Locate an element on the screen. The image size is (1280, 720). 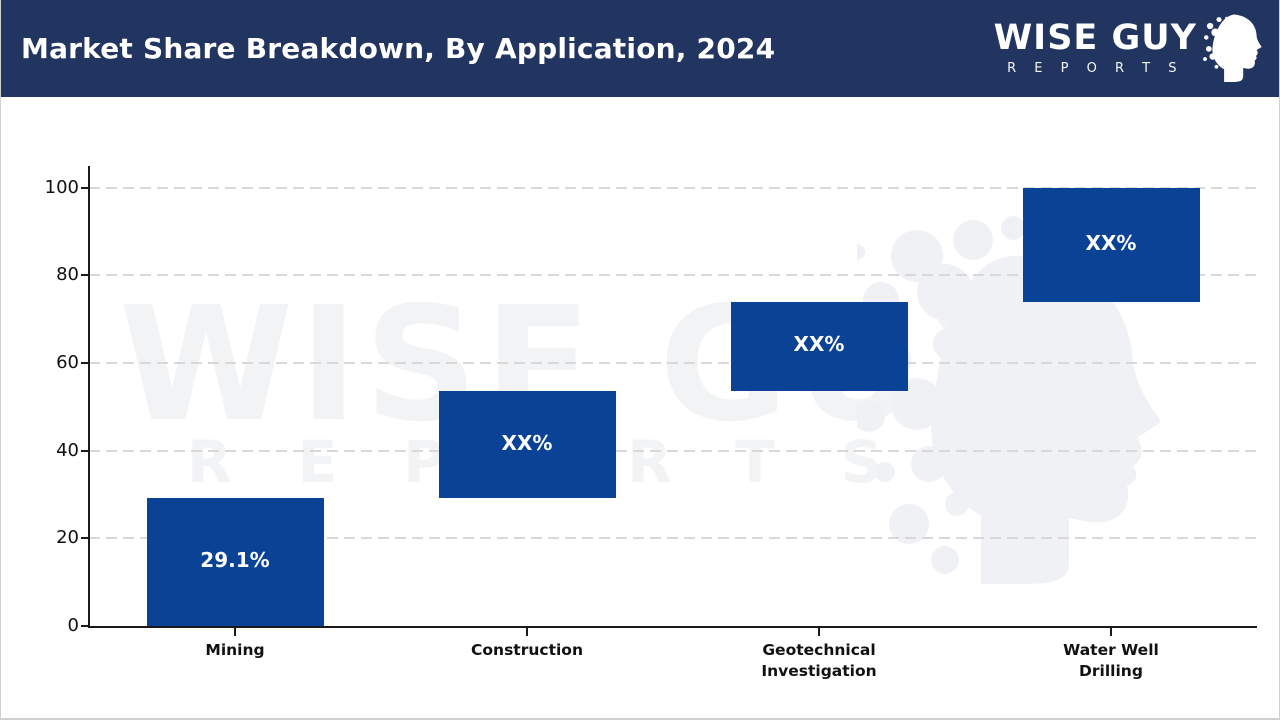
y-axis-line is located at coordinates (89, 396).